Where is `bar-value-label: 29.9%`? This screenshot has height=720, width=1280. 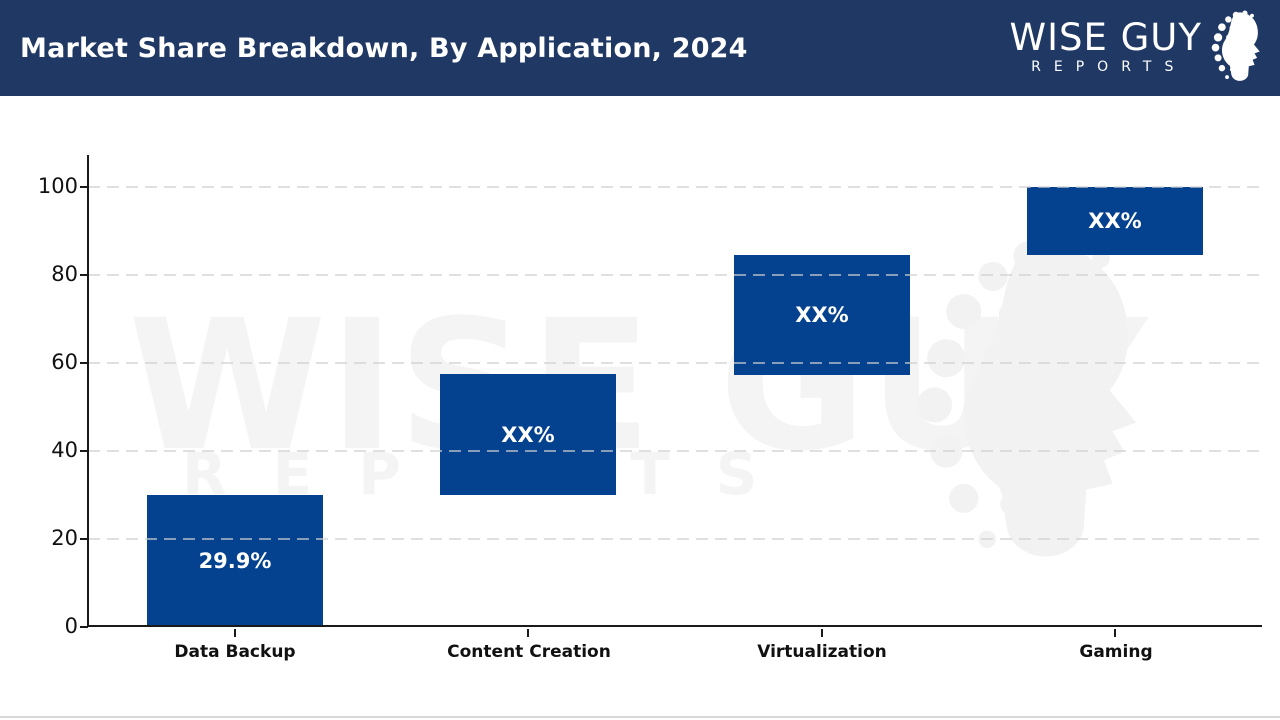
bar-value-label: 29.9% is located at coordinates (235, 561).